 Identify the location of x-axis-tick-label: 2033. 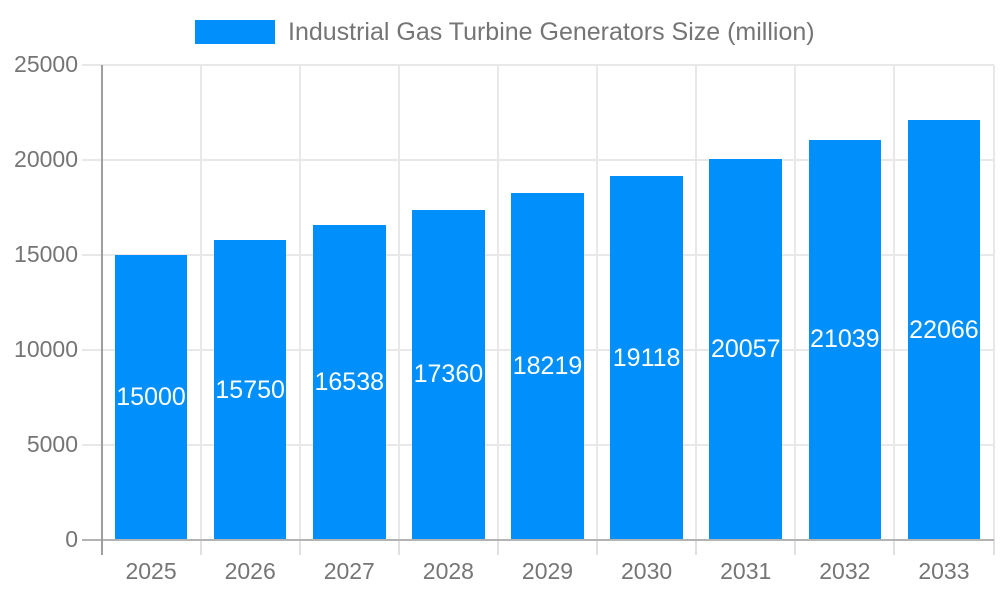
(944, 571).